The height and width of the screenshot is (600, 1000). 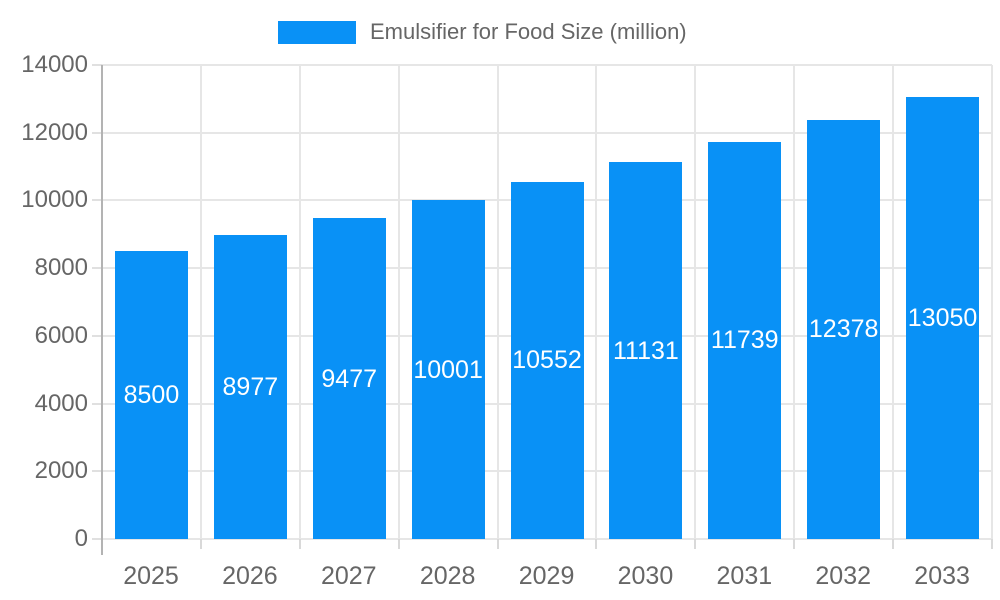 I want to click on bar-2030: 11131, so click(x=646, y=350).